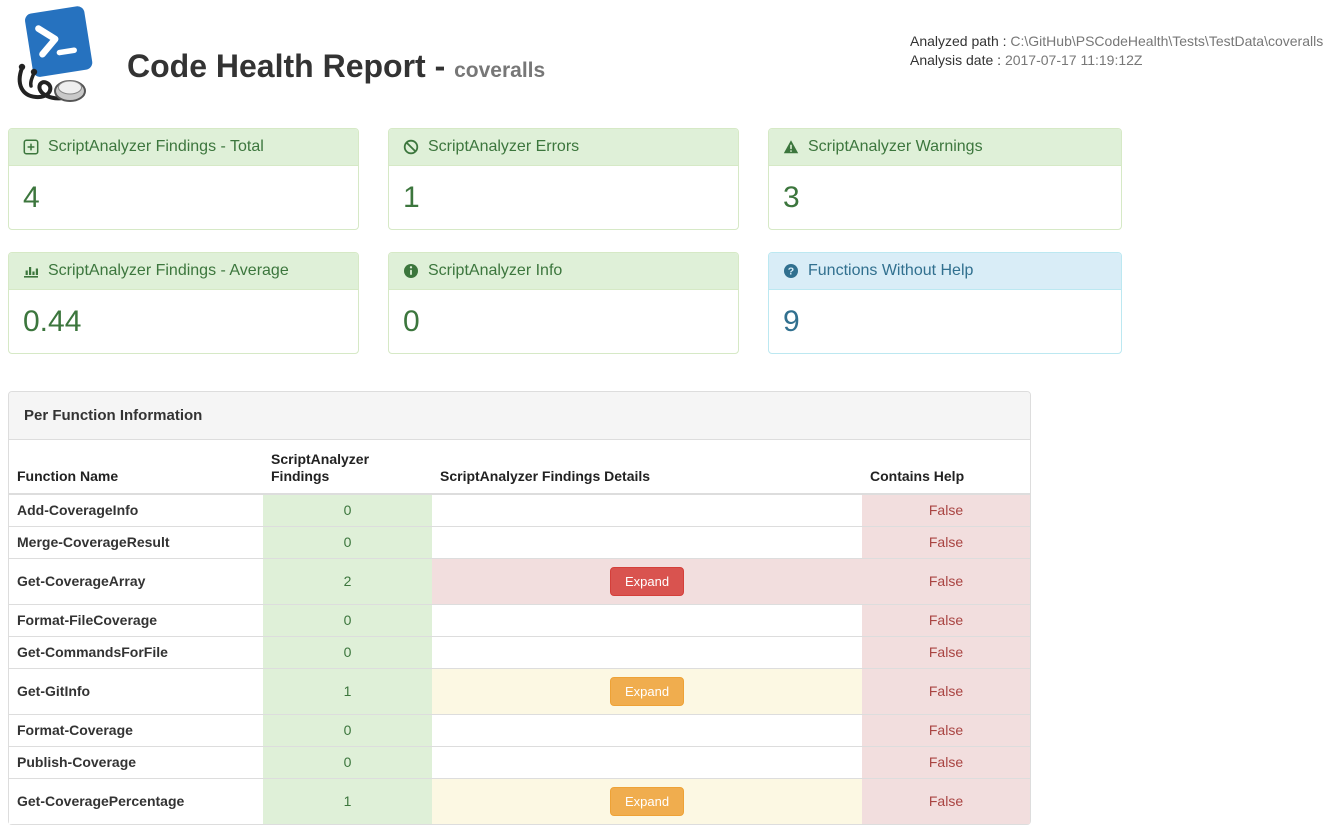  Describe the element at coordinates (156, 146) in the screenshot. I see `card-label: ScriptAnalyzer Findings - Total` at that location.